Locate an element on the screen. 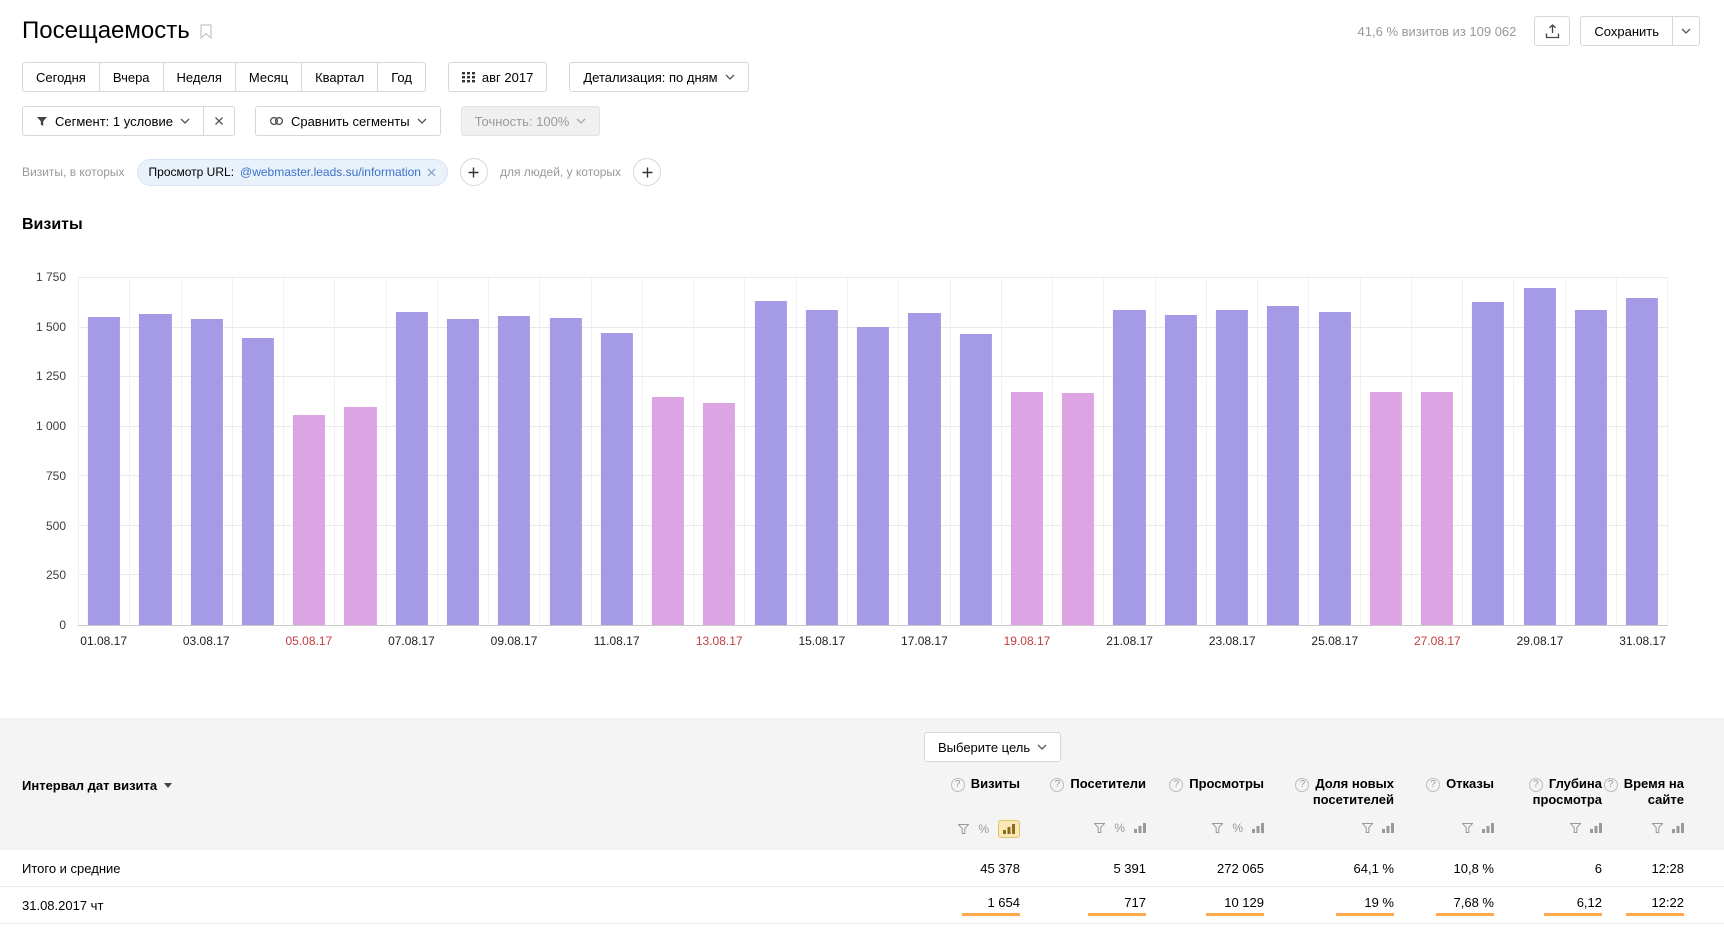 The image size is (1724, 938). date-interval-header: Интервал дат визита is located at coordinates (473, 784).